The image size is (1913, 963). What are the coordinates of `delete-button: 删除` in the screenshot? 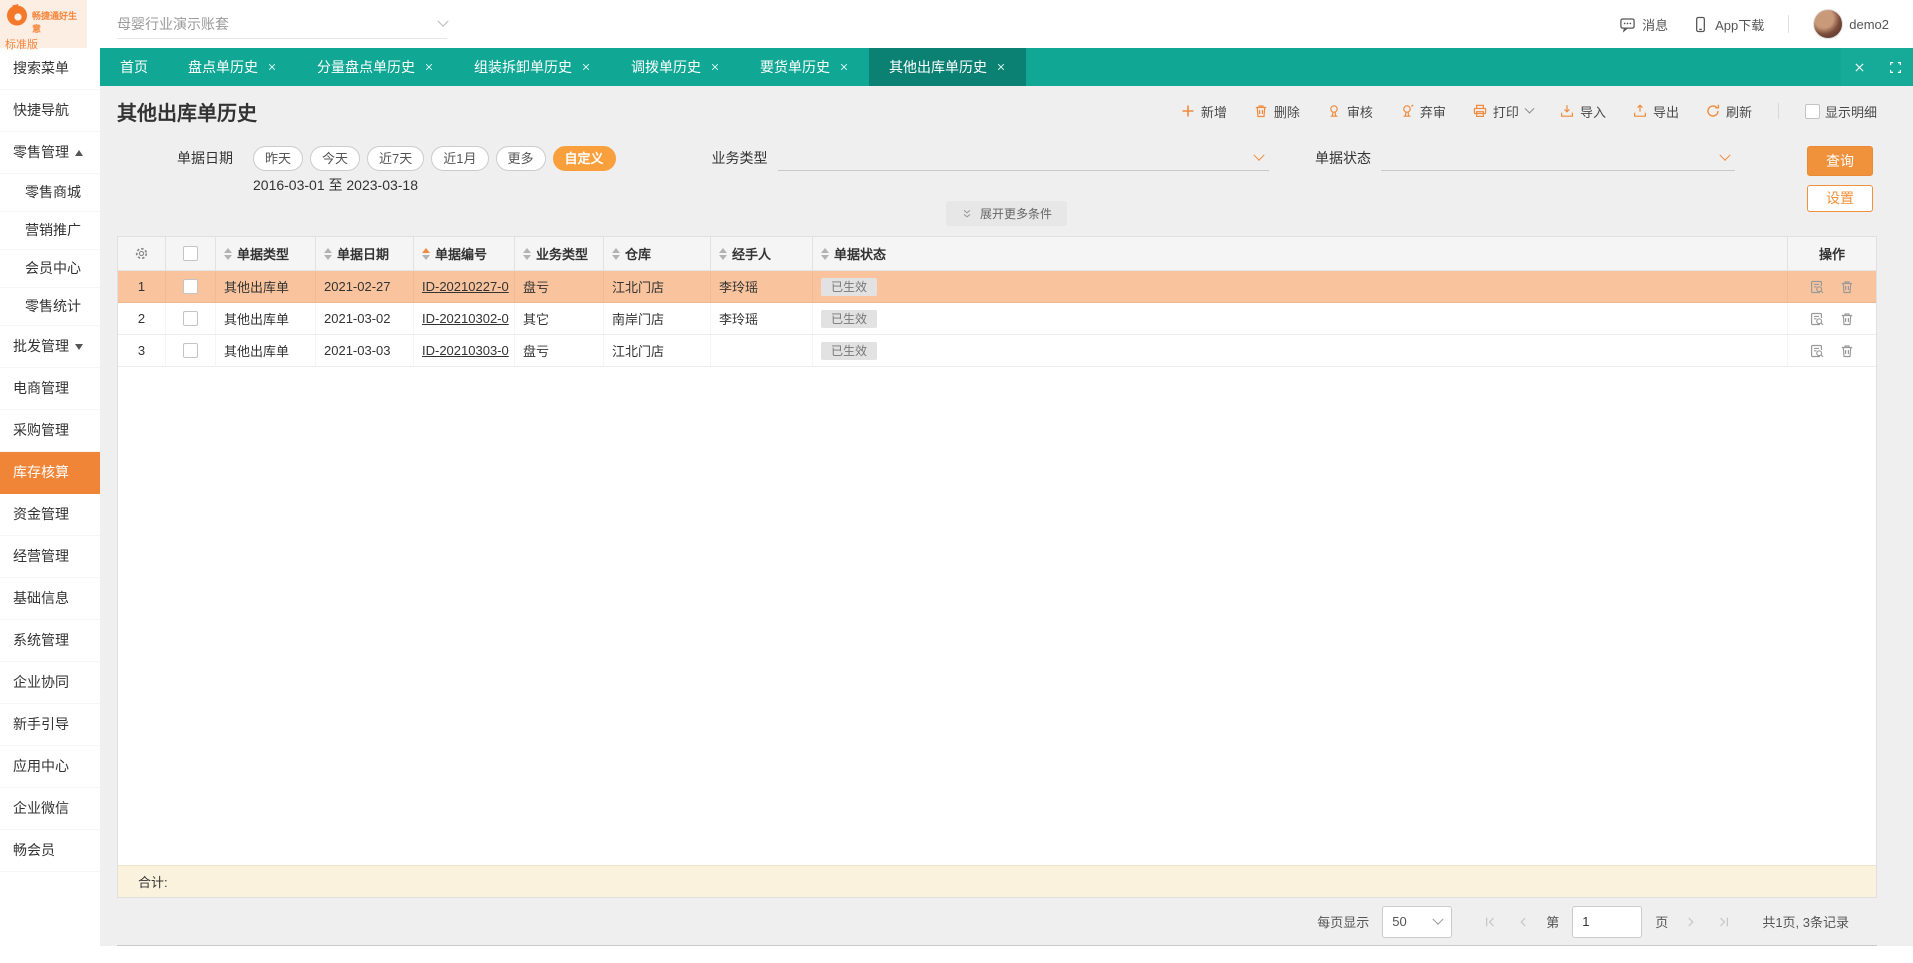 It's located at (1276, 111).